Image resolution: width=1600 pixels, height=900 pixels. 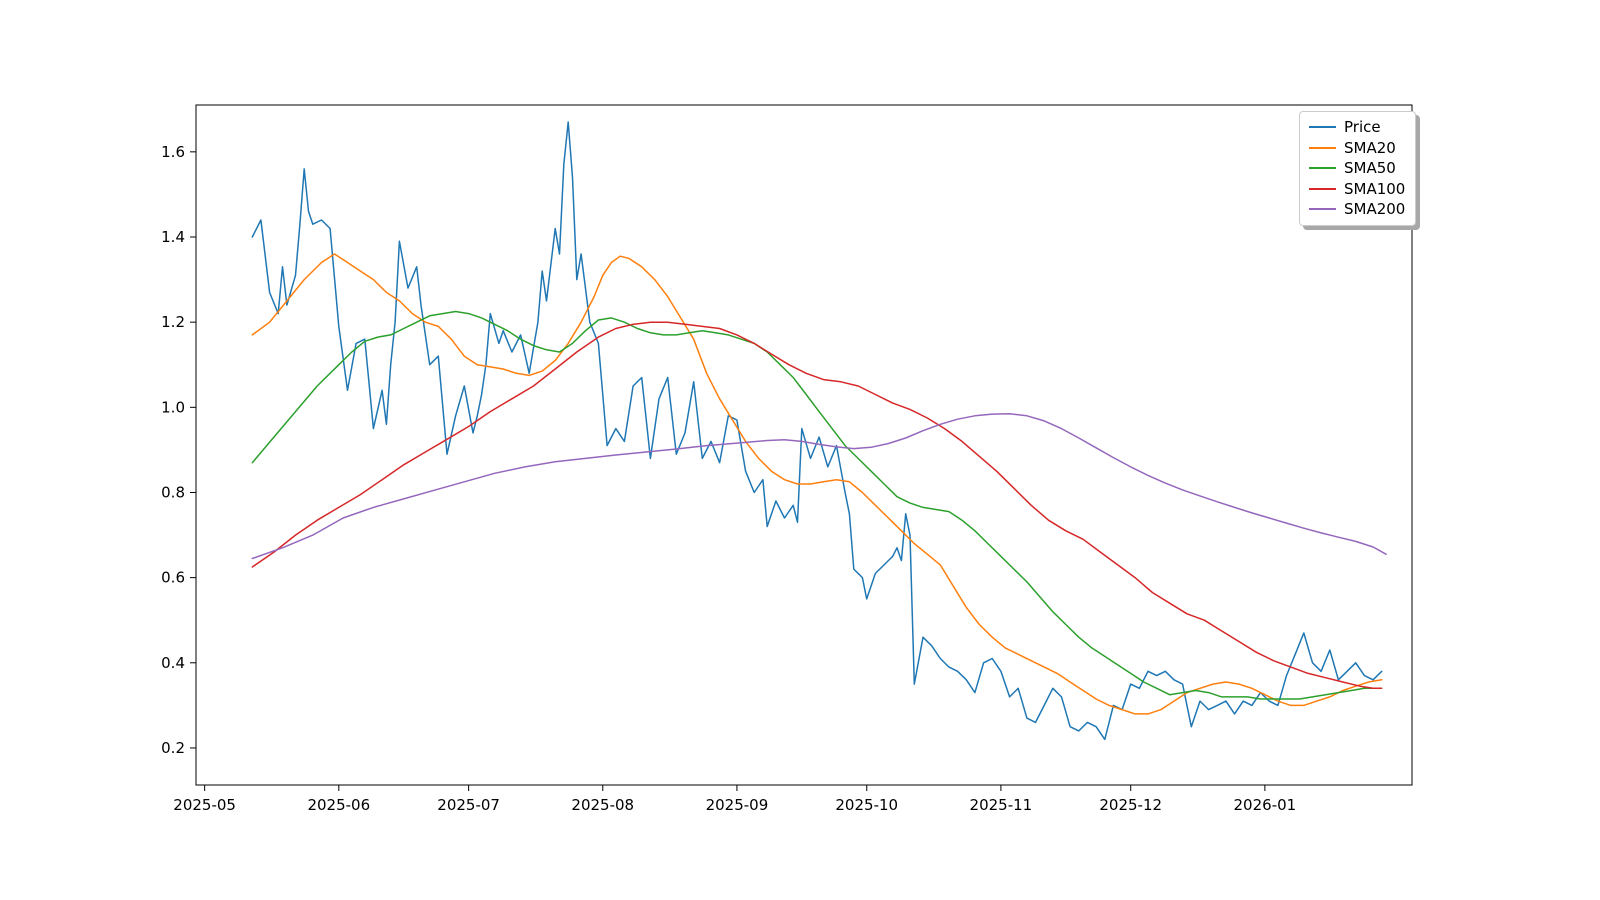 I want to click on legend-item-sma200: SMA200, so click(x=1357, y=209).